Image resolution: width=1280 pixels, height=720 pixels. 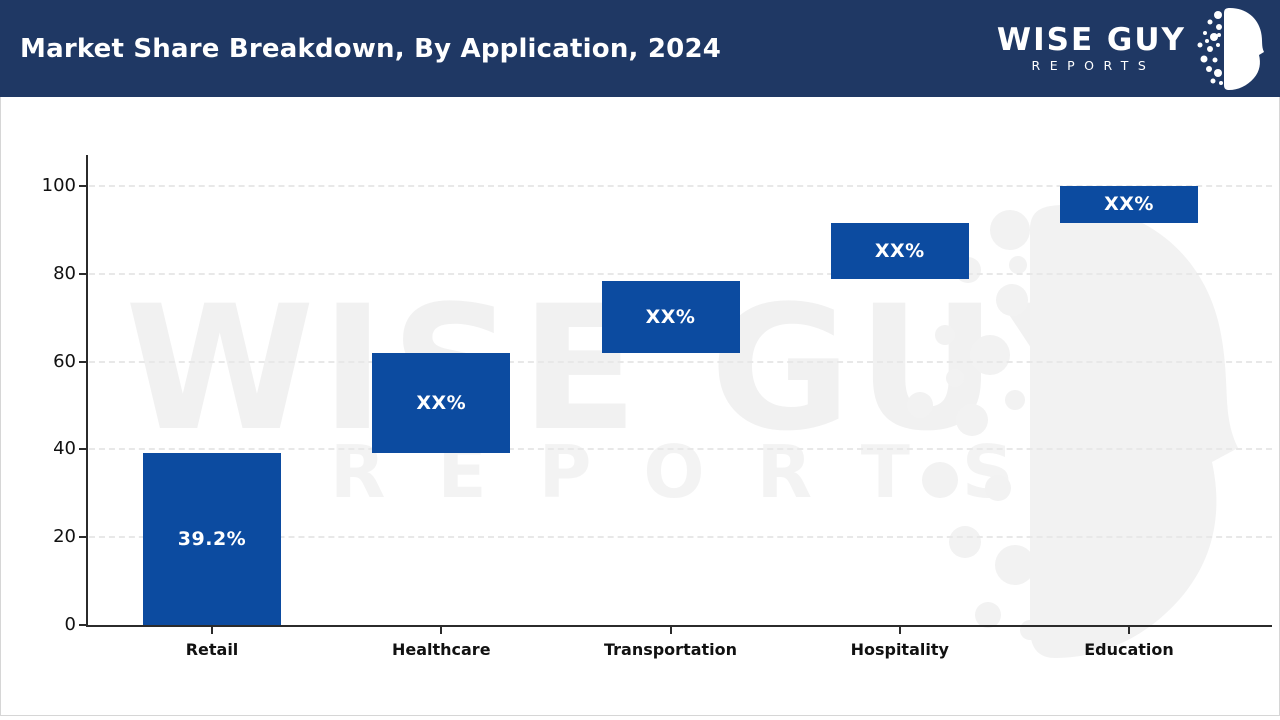 What do you see at coordinates (1129, 649) in the screenshot?
I see `x-category-label: Education` at bounding box center [1129, 649].